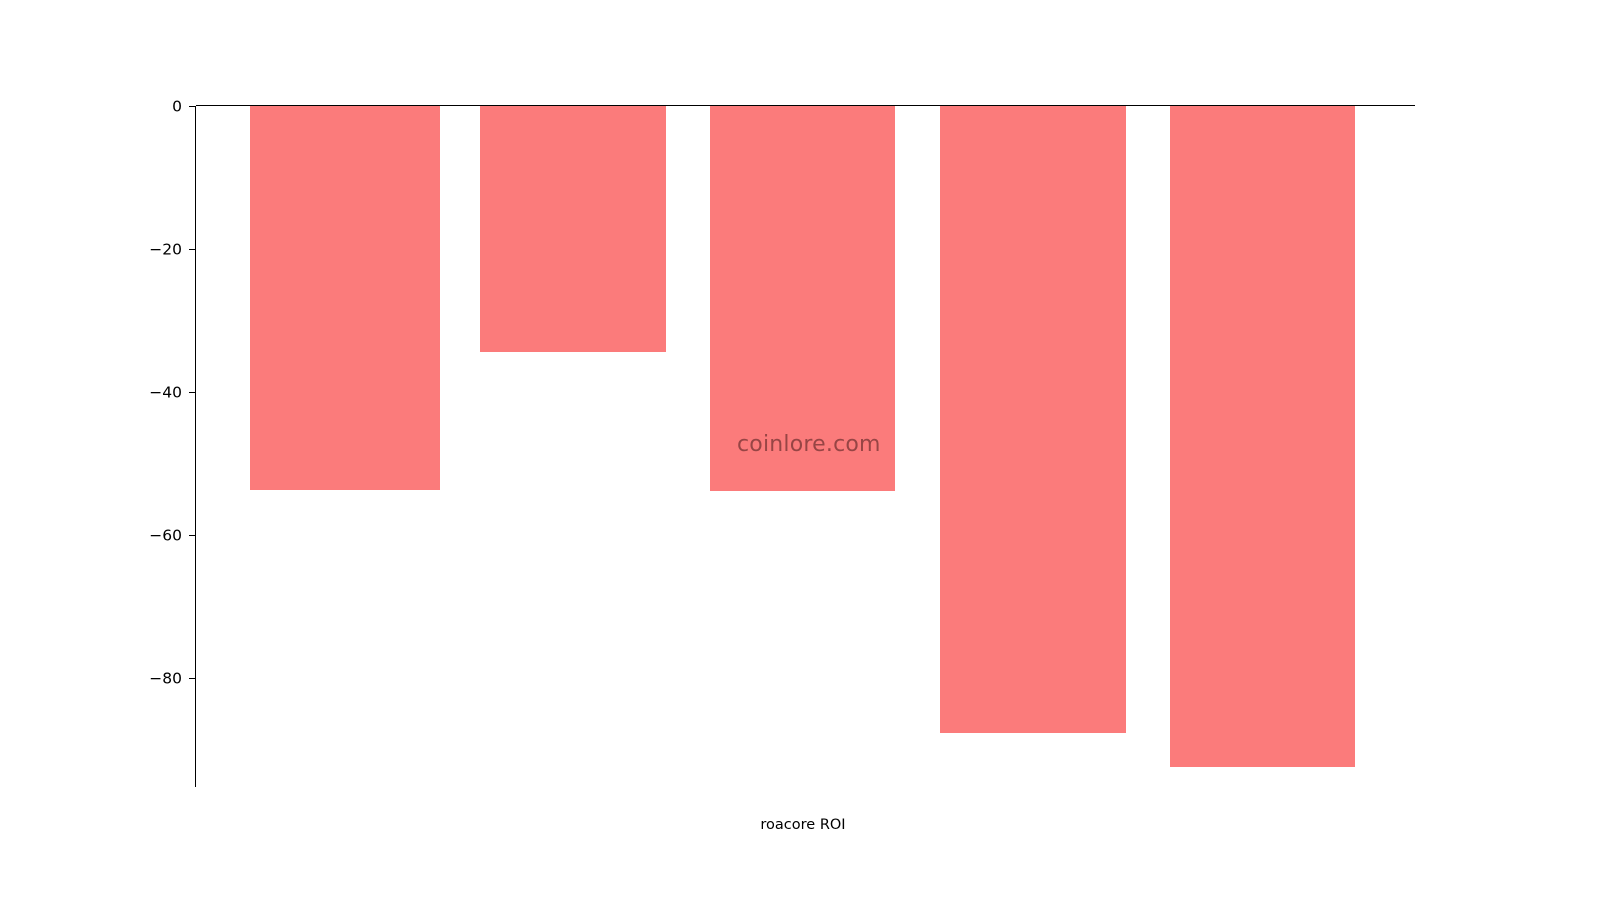 This screenshot has width=1600, height=900. I want to click on y-tick-label: −60, so click(165, 534).